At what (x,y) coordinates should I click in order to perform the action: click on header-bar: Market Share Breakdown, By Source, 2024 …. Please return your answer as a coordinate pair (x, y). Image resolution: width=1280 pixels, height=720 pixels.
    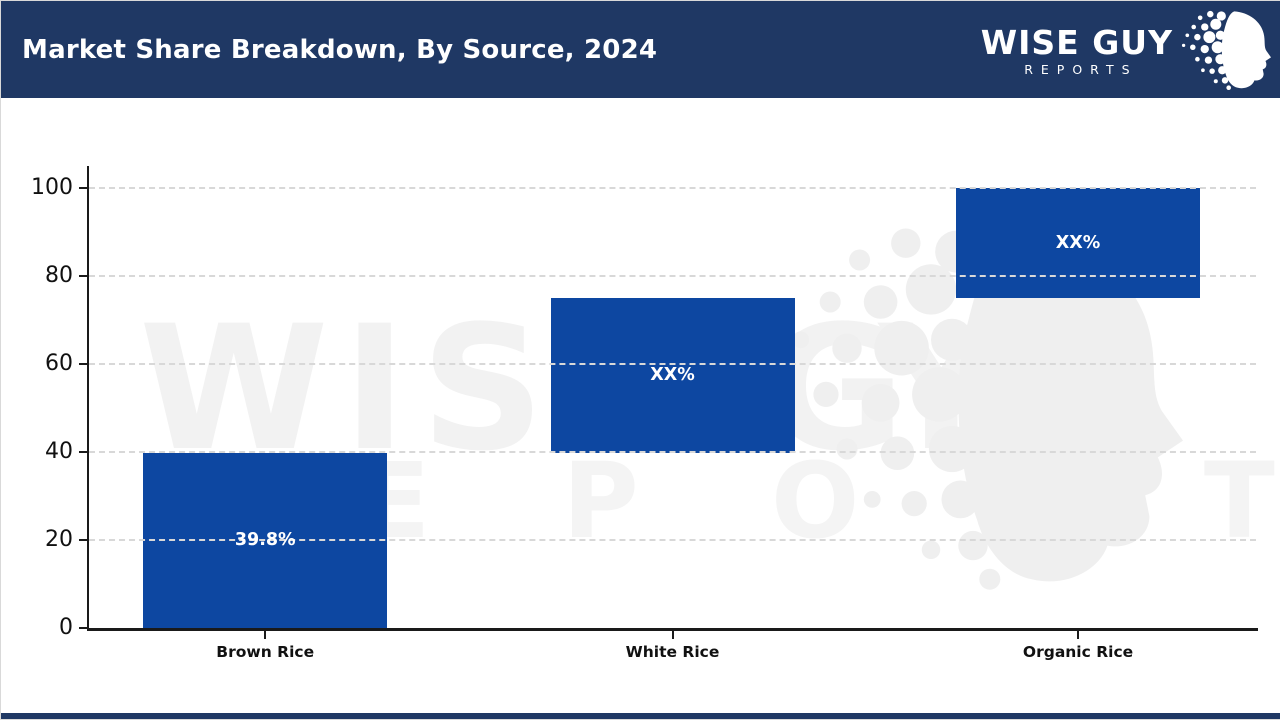
    Looking at the image, I should click on (640, 49).